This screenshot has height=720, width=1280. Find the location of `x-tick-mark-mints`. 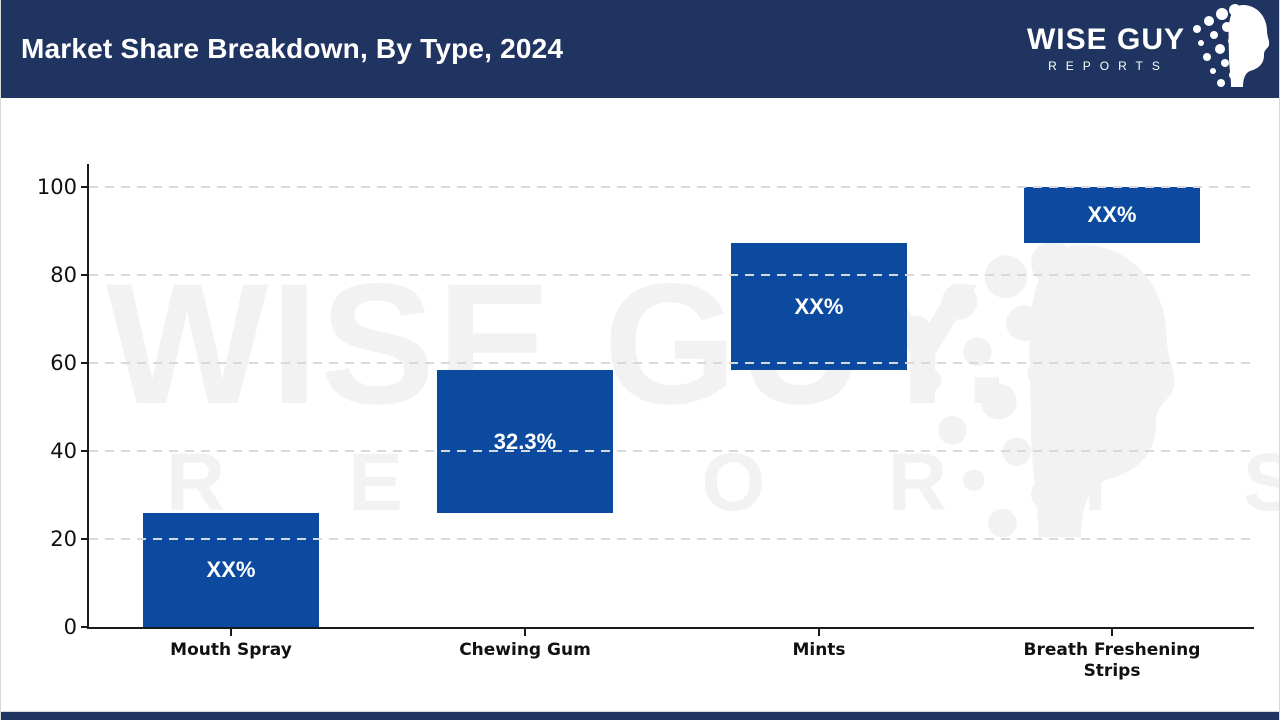

x-tick-mark-mints is located at coordinates (819, 632).